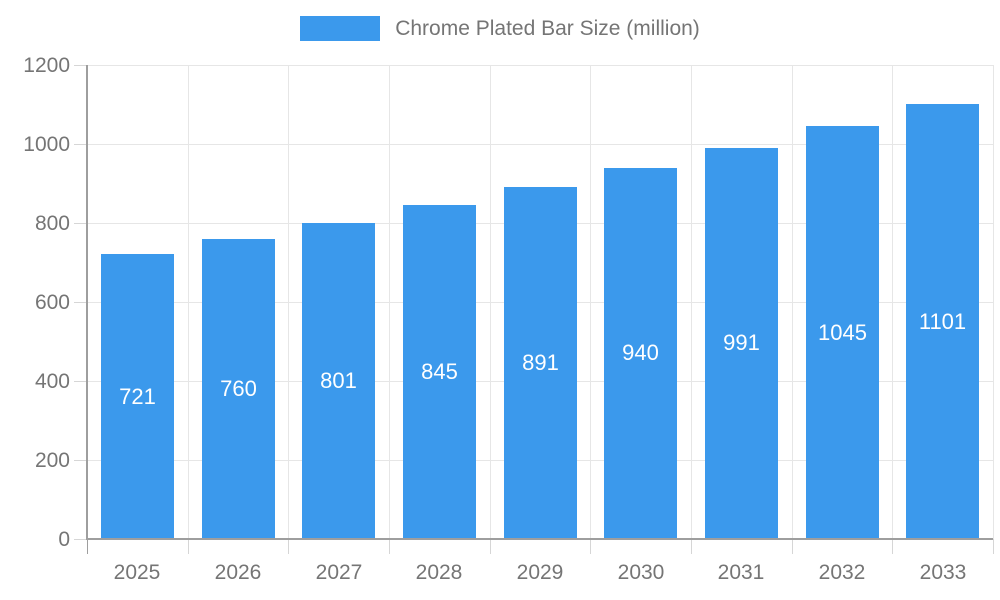 This screenshot has height=600, width=1000. I want to click on bar-value-label: 1045, so click(842, 332).